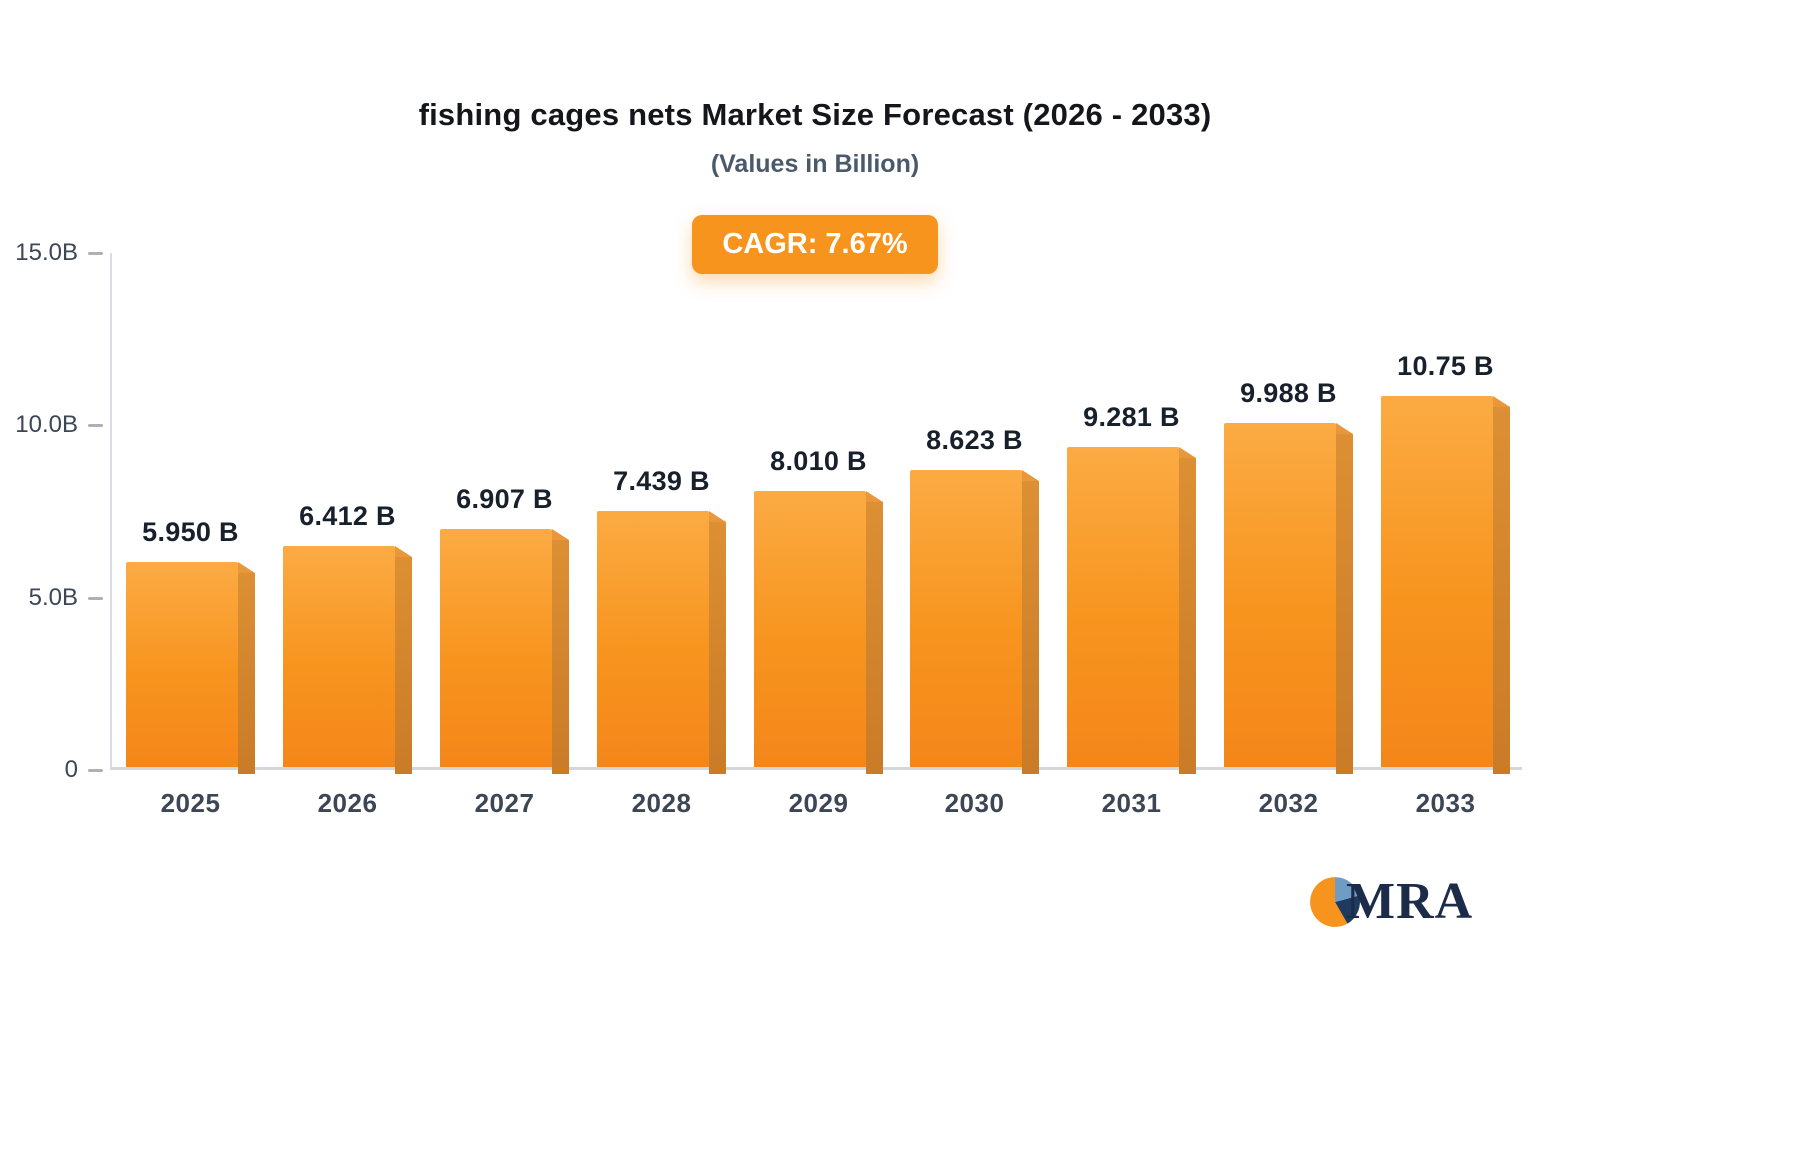 The height and width of the screenshot is (1156, 1800). What do you see at coordinates (347, 516) in the screenshot?
I see `bar-value-label: 6.412 B` at bounding box center [347, 516].